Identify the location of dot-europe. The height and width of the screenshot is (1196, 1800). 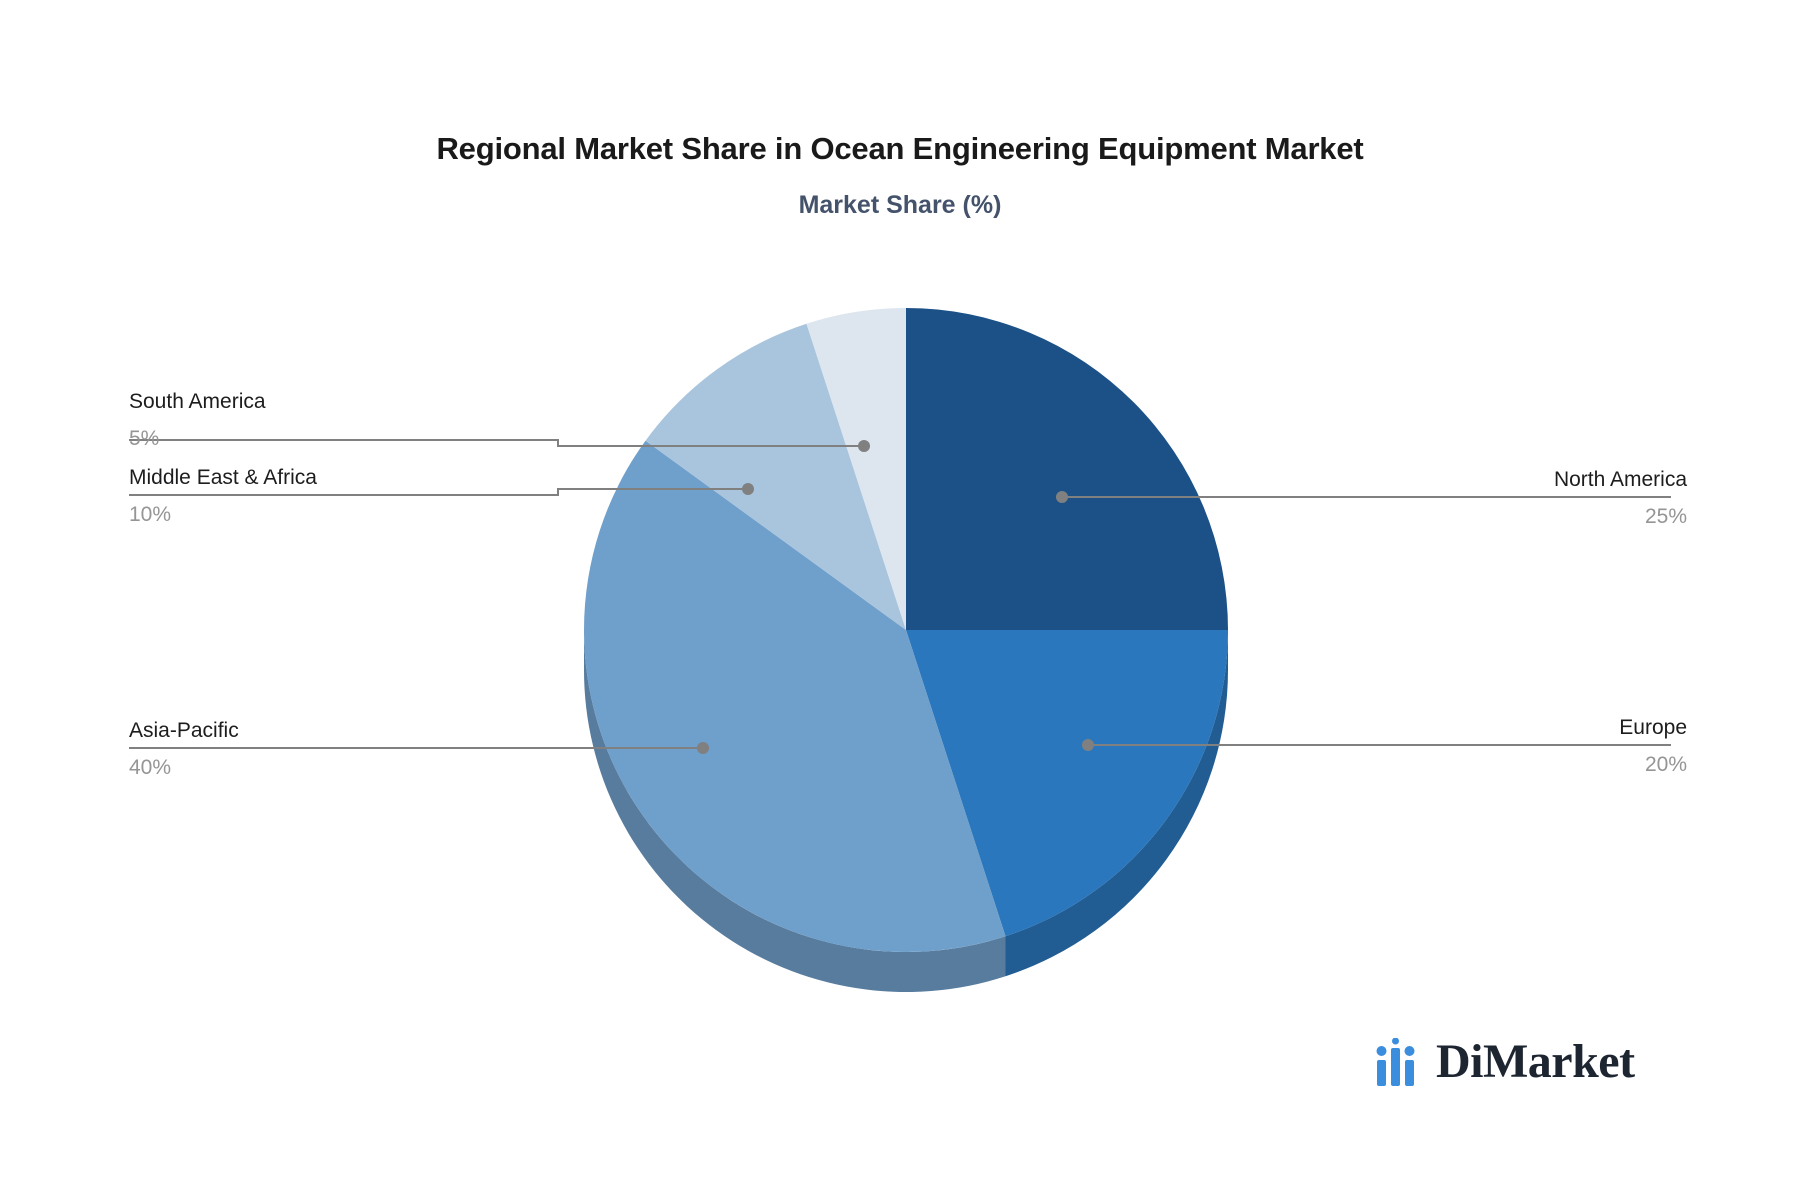
(1088, 745).